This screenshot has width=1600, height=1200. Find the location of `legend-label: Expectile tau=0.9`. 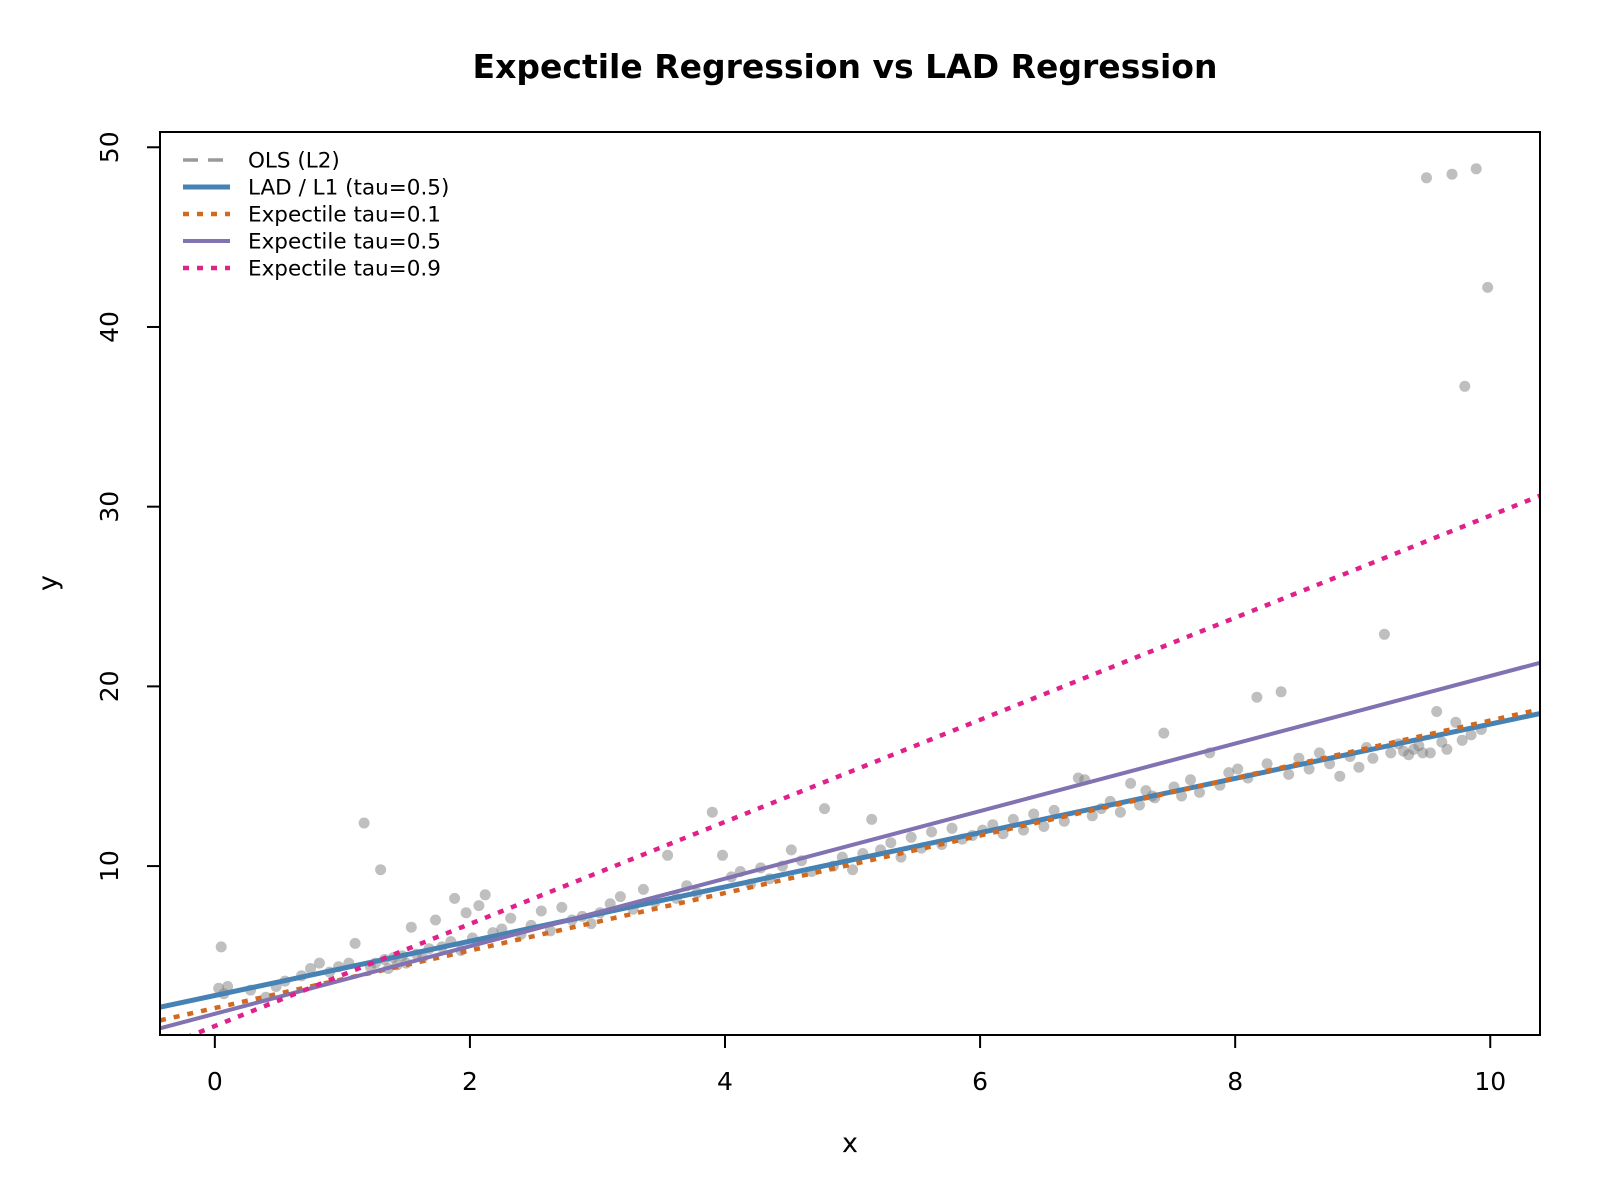

legend-label: Expectile tau=0.9 is located at coordinates (344, 269).